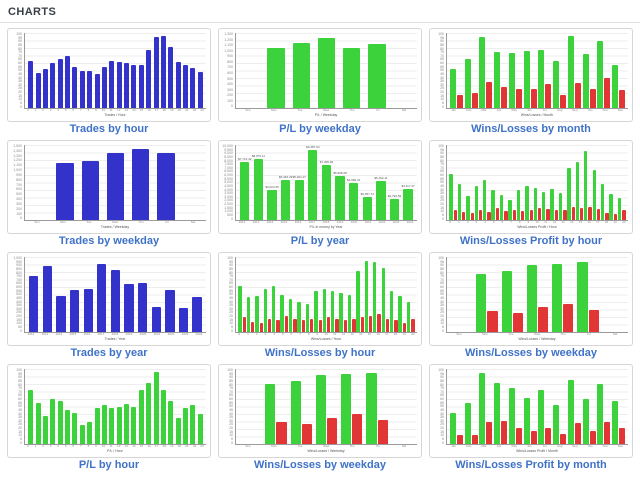  Describe the element at coordinates (469, 110) in the screenshot. I see `x-tick-label: Feb` at that location.